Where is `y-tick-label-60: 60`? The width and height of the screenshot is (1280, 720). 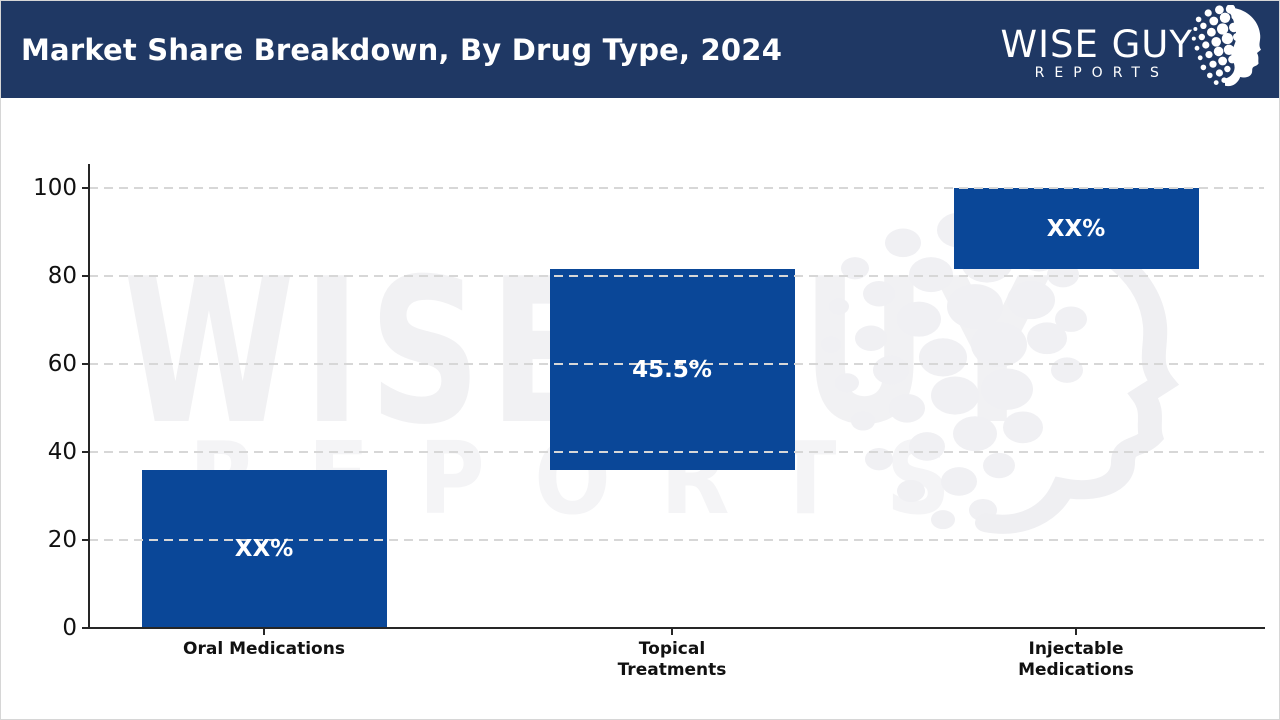
y-tick-label-60: 60 is located at coordinates (62, 364).